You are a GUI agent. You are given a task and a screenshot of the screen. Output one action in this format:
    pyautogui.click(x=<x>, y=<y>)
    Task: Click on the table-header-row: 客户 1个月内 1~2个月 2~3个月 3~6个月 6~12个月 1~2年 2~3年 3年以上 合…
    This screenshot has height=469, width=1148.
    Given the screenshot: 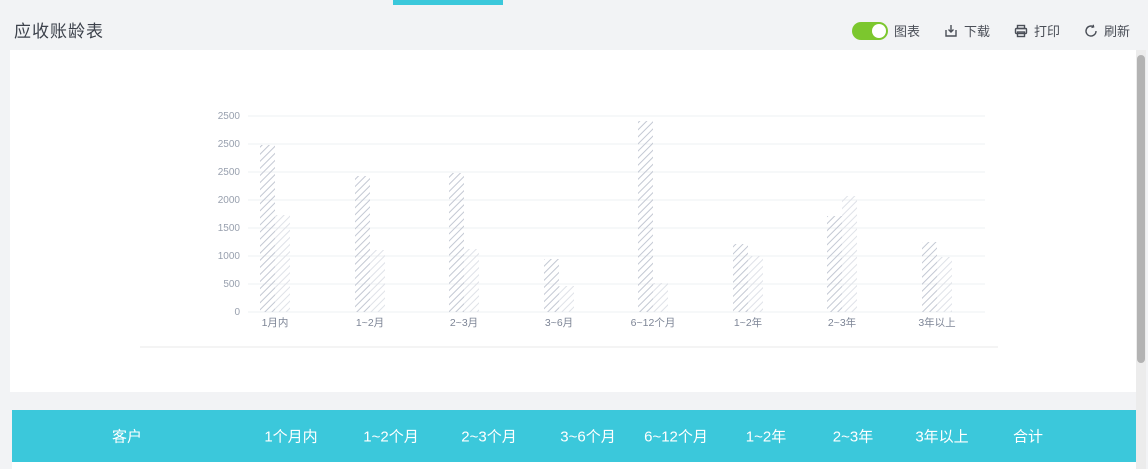 What is the action you would take?
    pyautogui.click(x=574, y=436)
    